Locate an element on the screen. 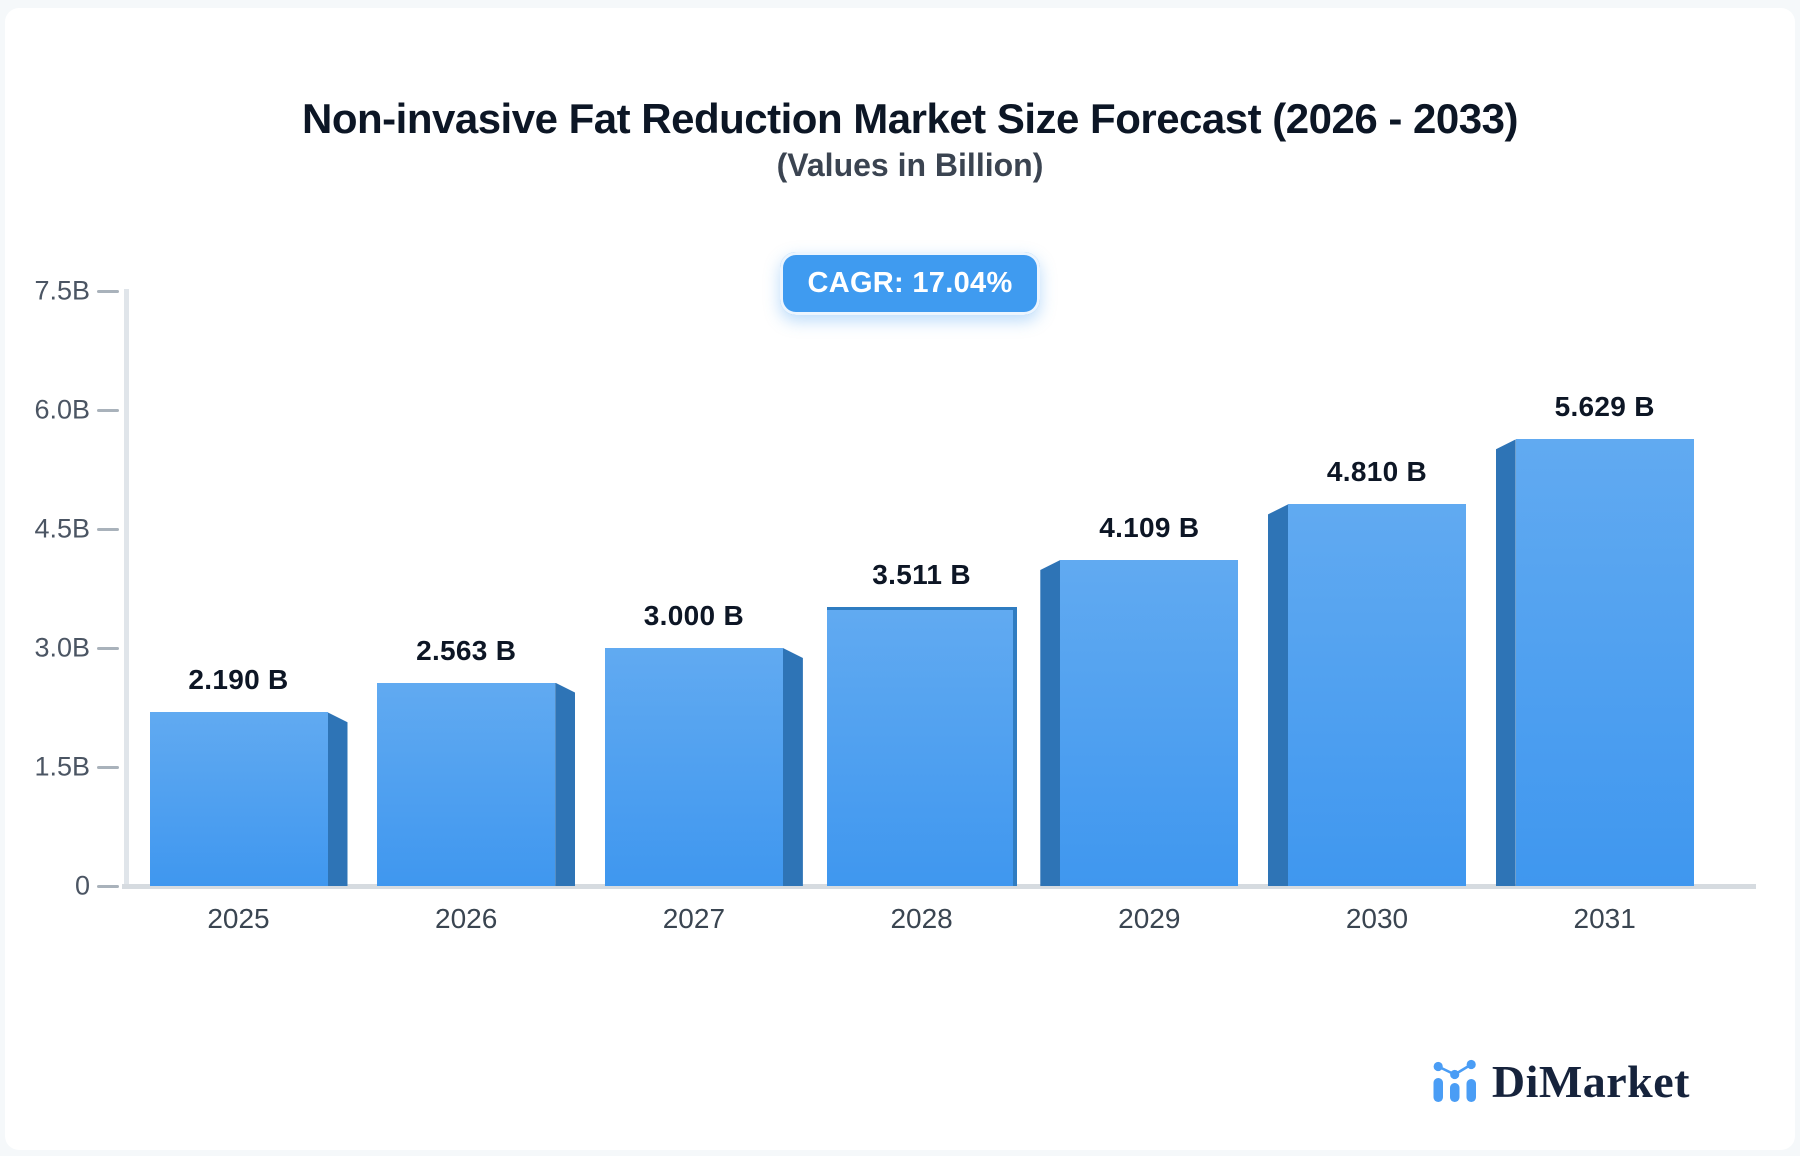  cagr-badge: CAGR: 17.04% is located at coordinates (910, 283).